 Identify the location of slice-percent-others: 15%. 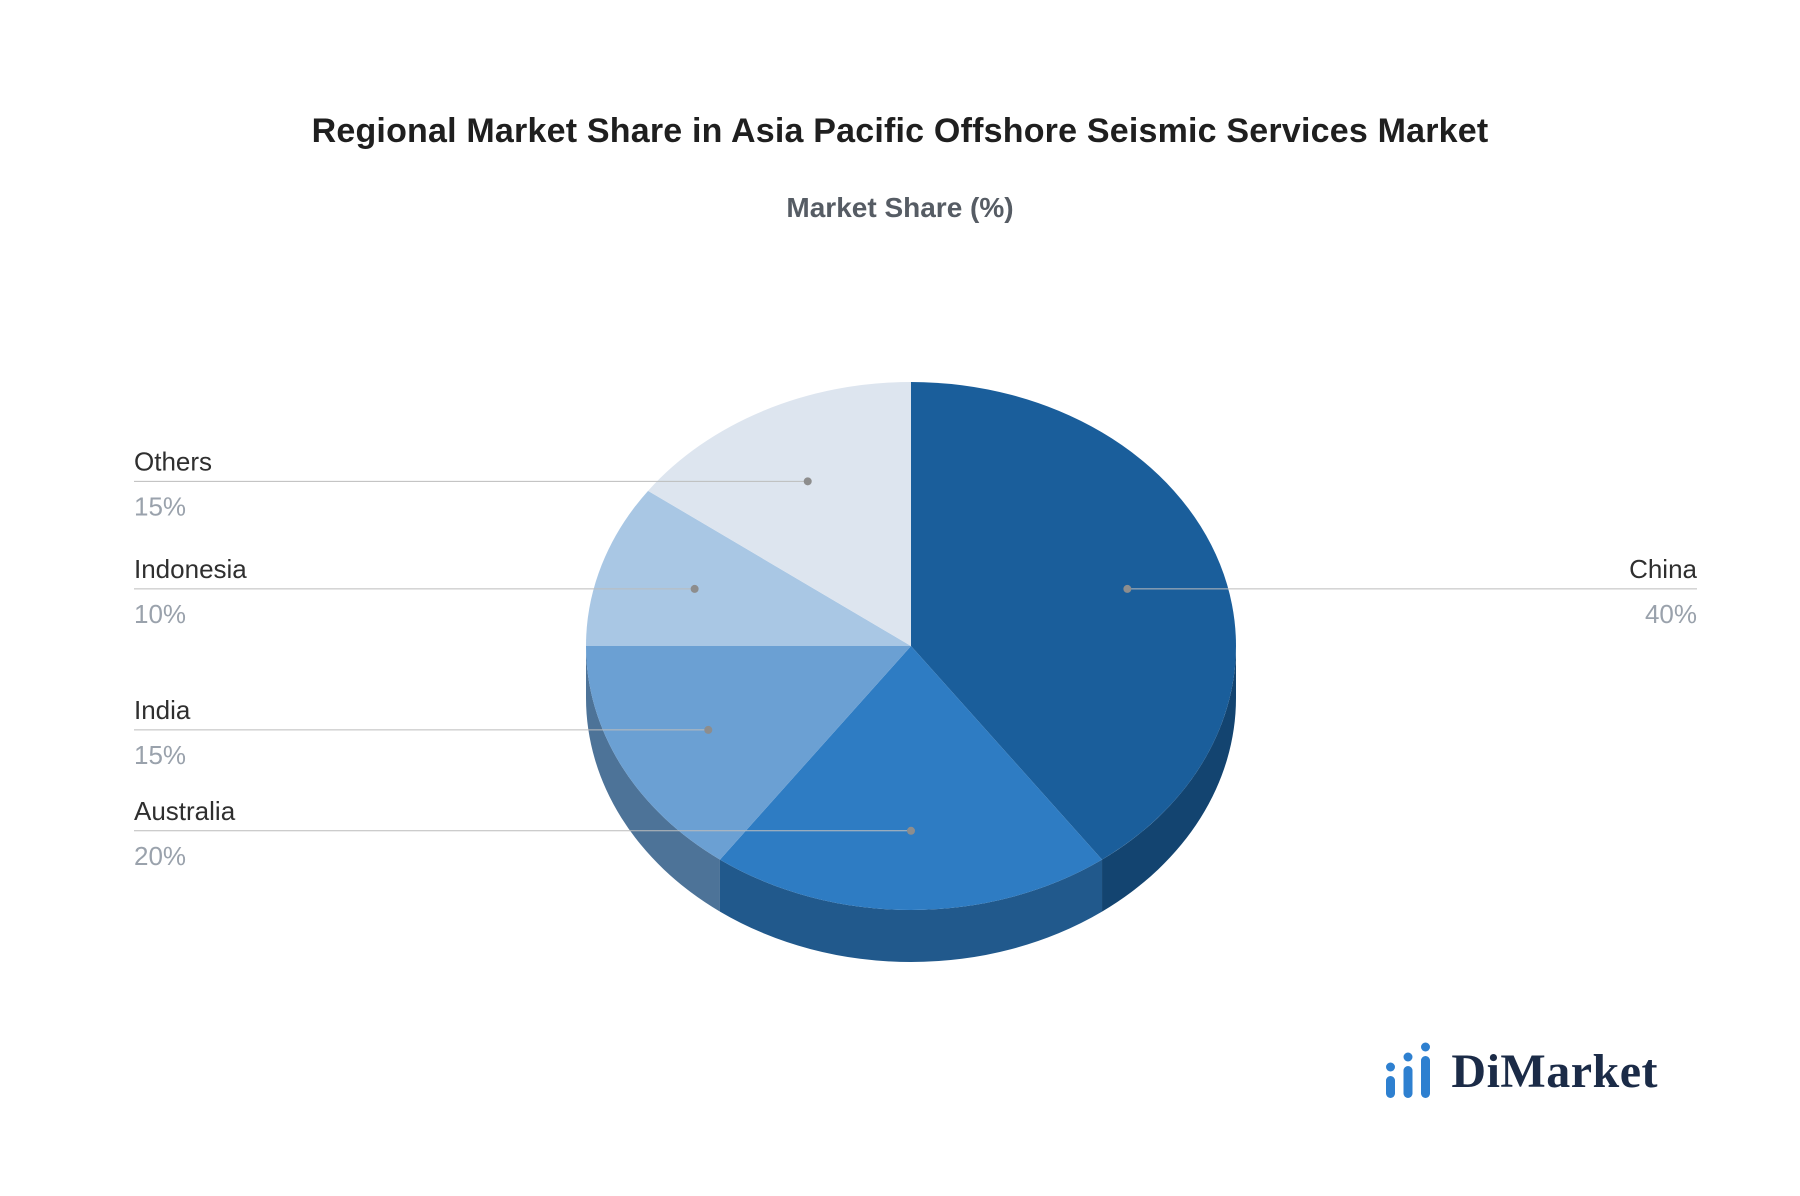
(160, 506).